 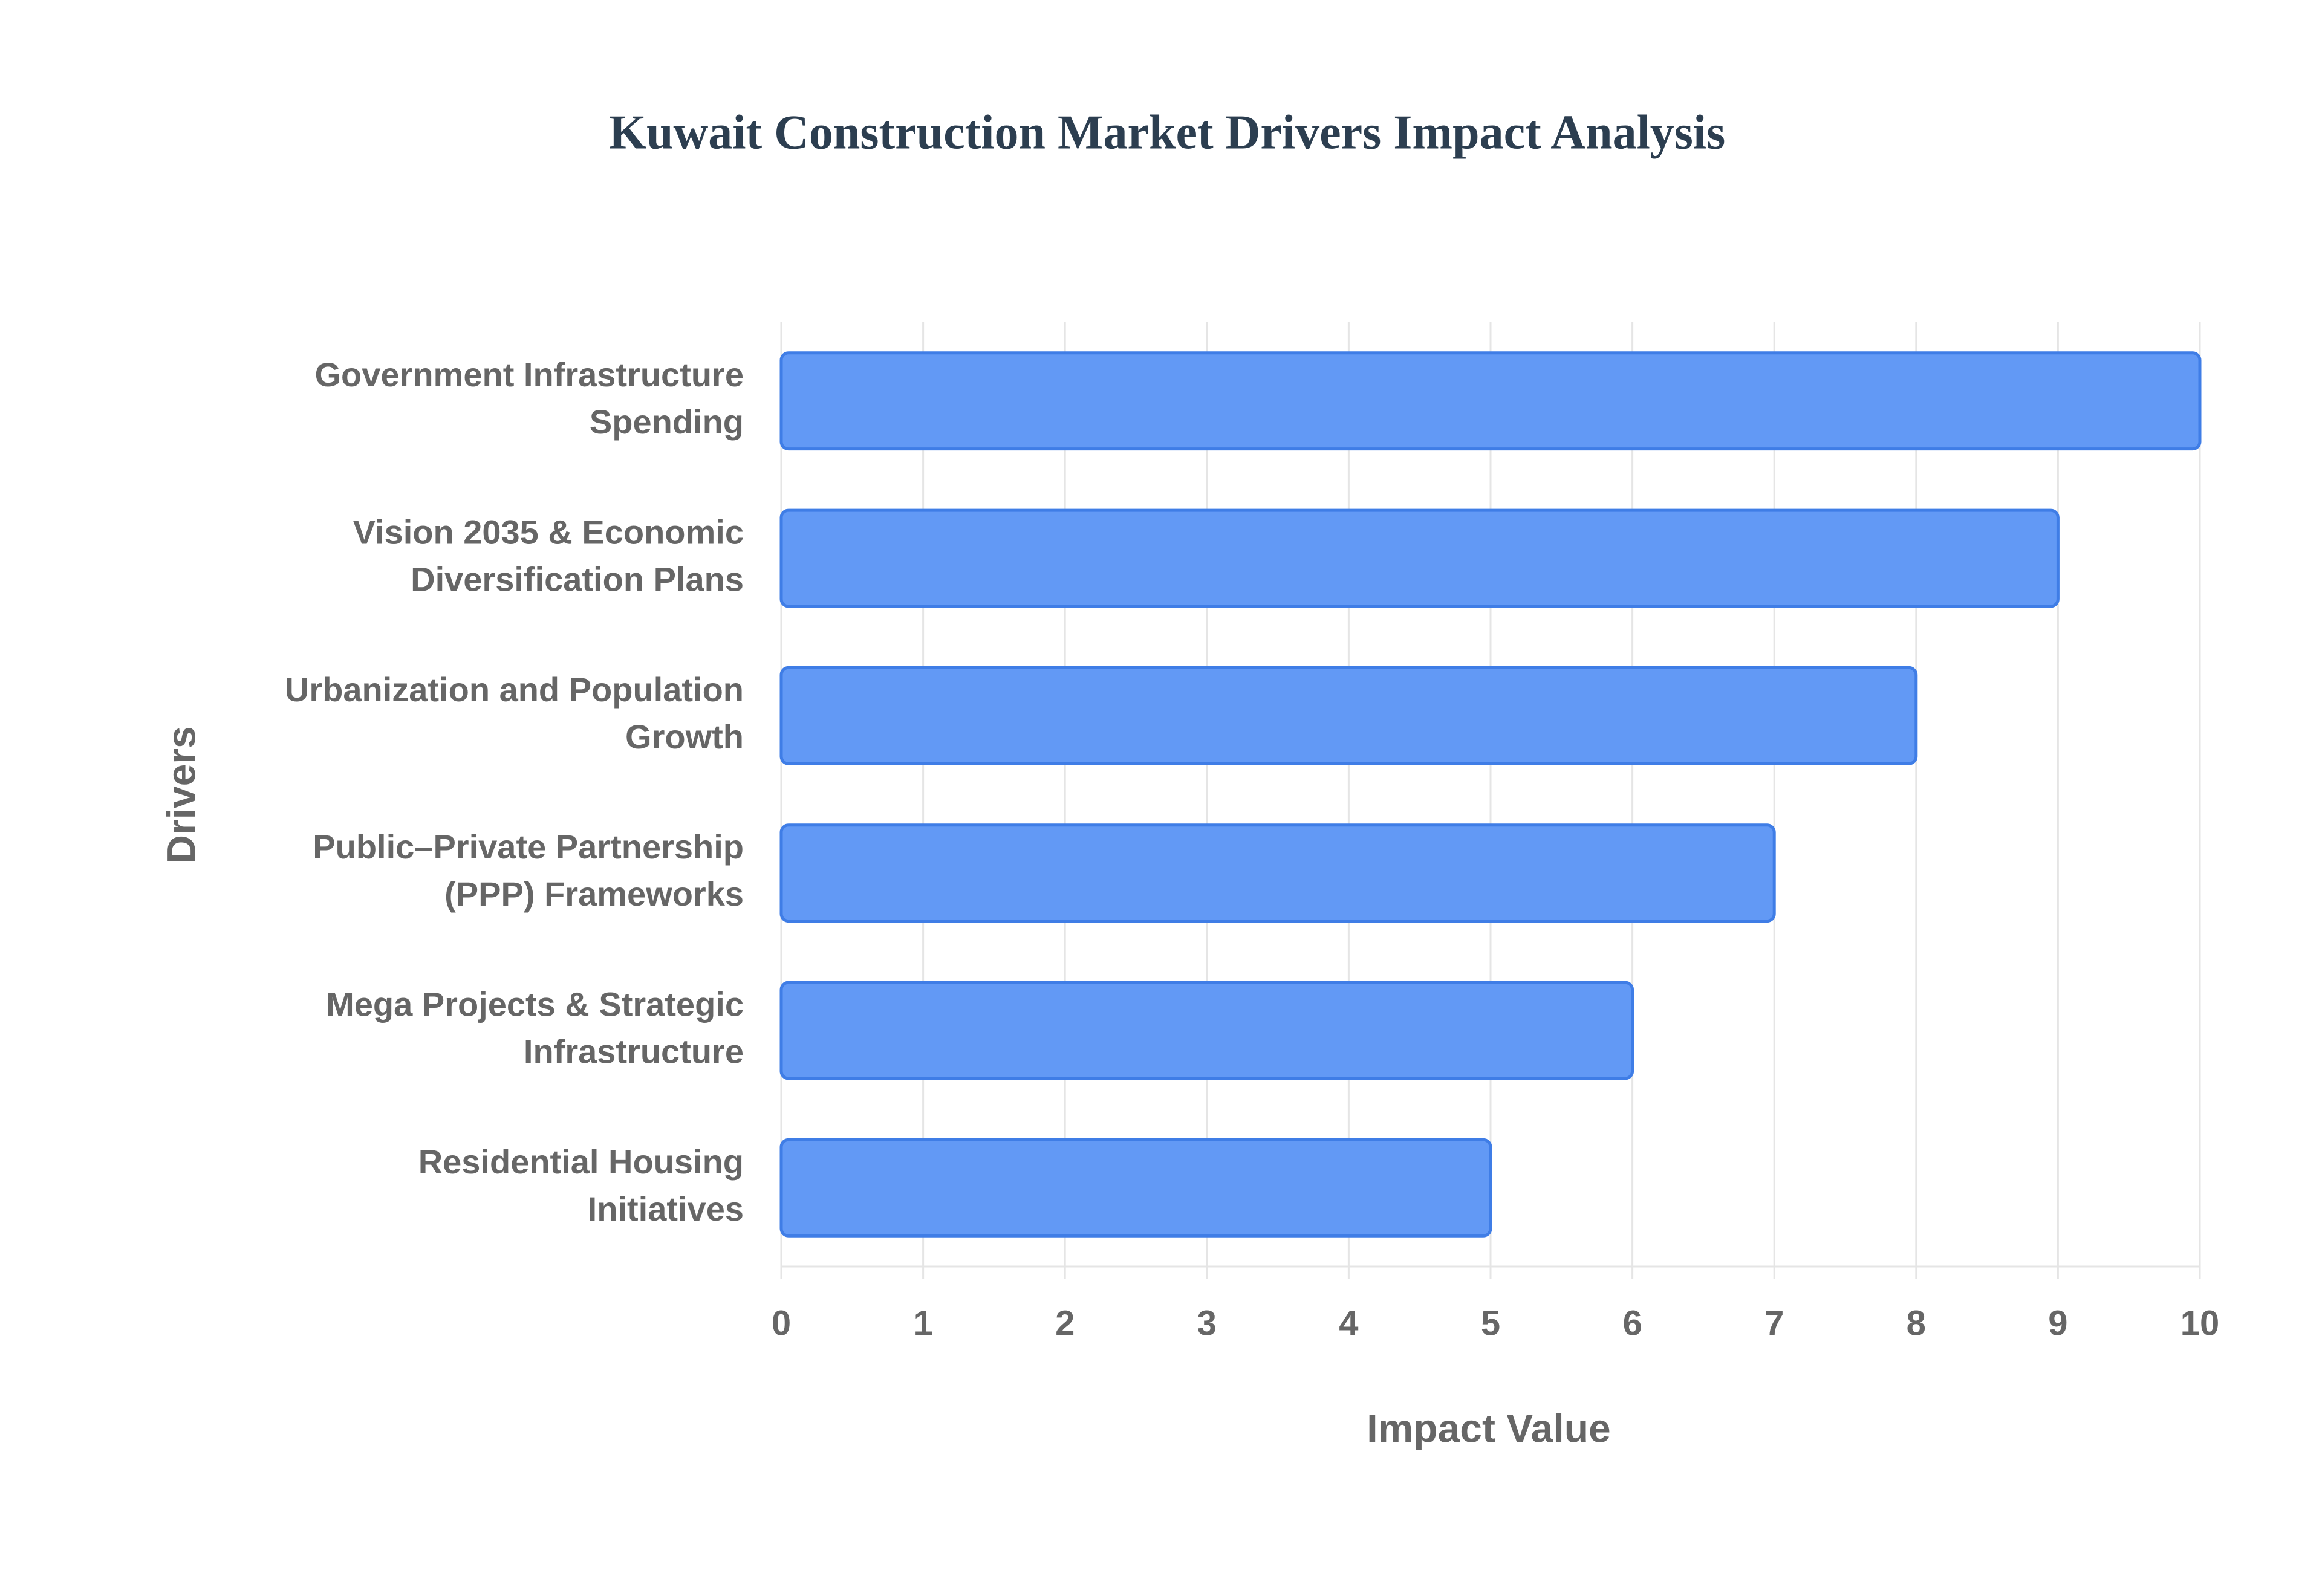 I want to click on x-tick-label: 5, so click(x=1490, y=1323).